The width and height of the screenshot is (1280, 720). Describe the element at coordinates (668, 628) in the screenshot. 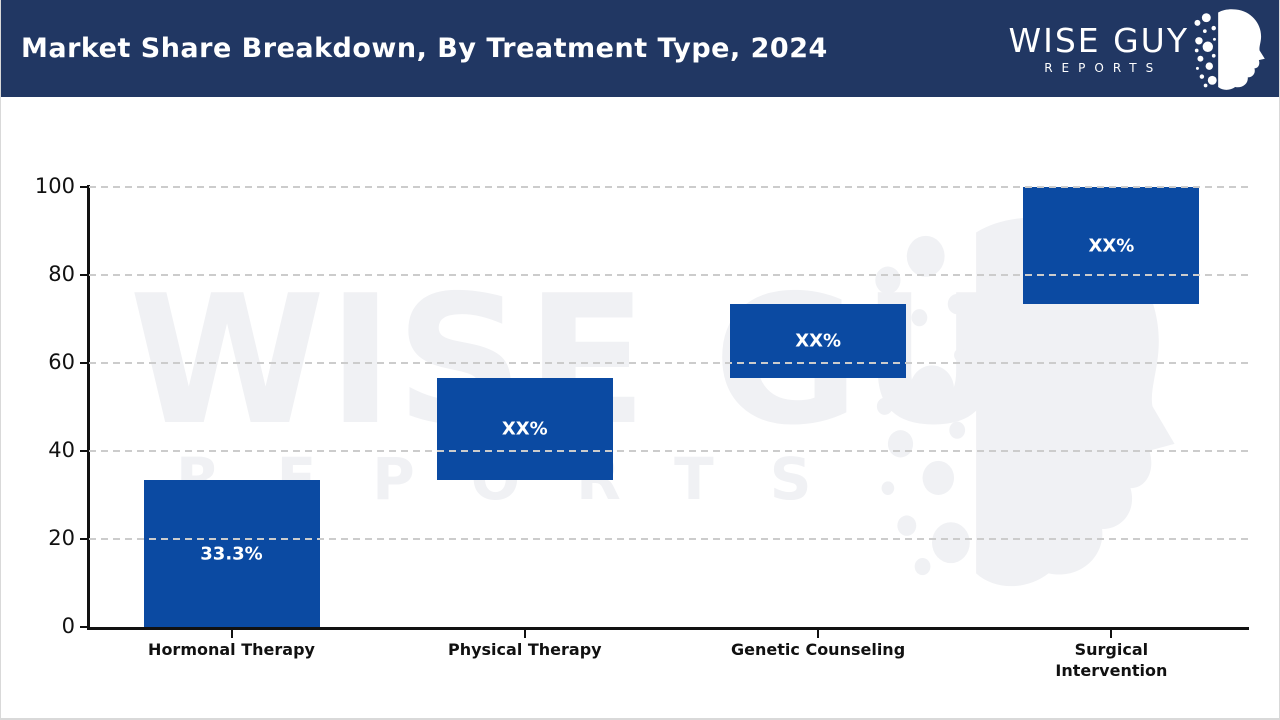

I see `x-axis-line` at that location.